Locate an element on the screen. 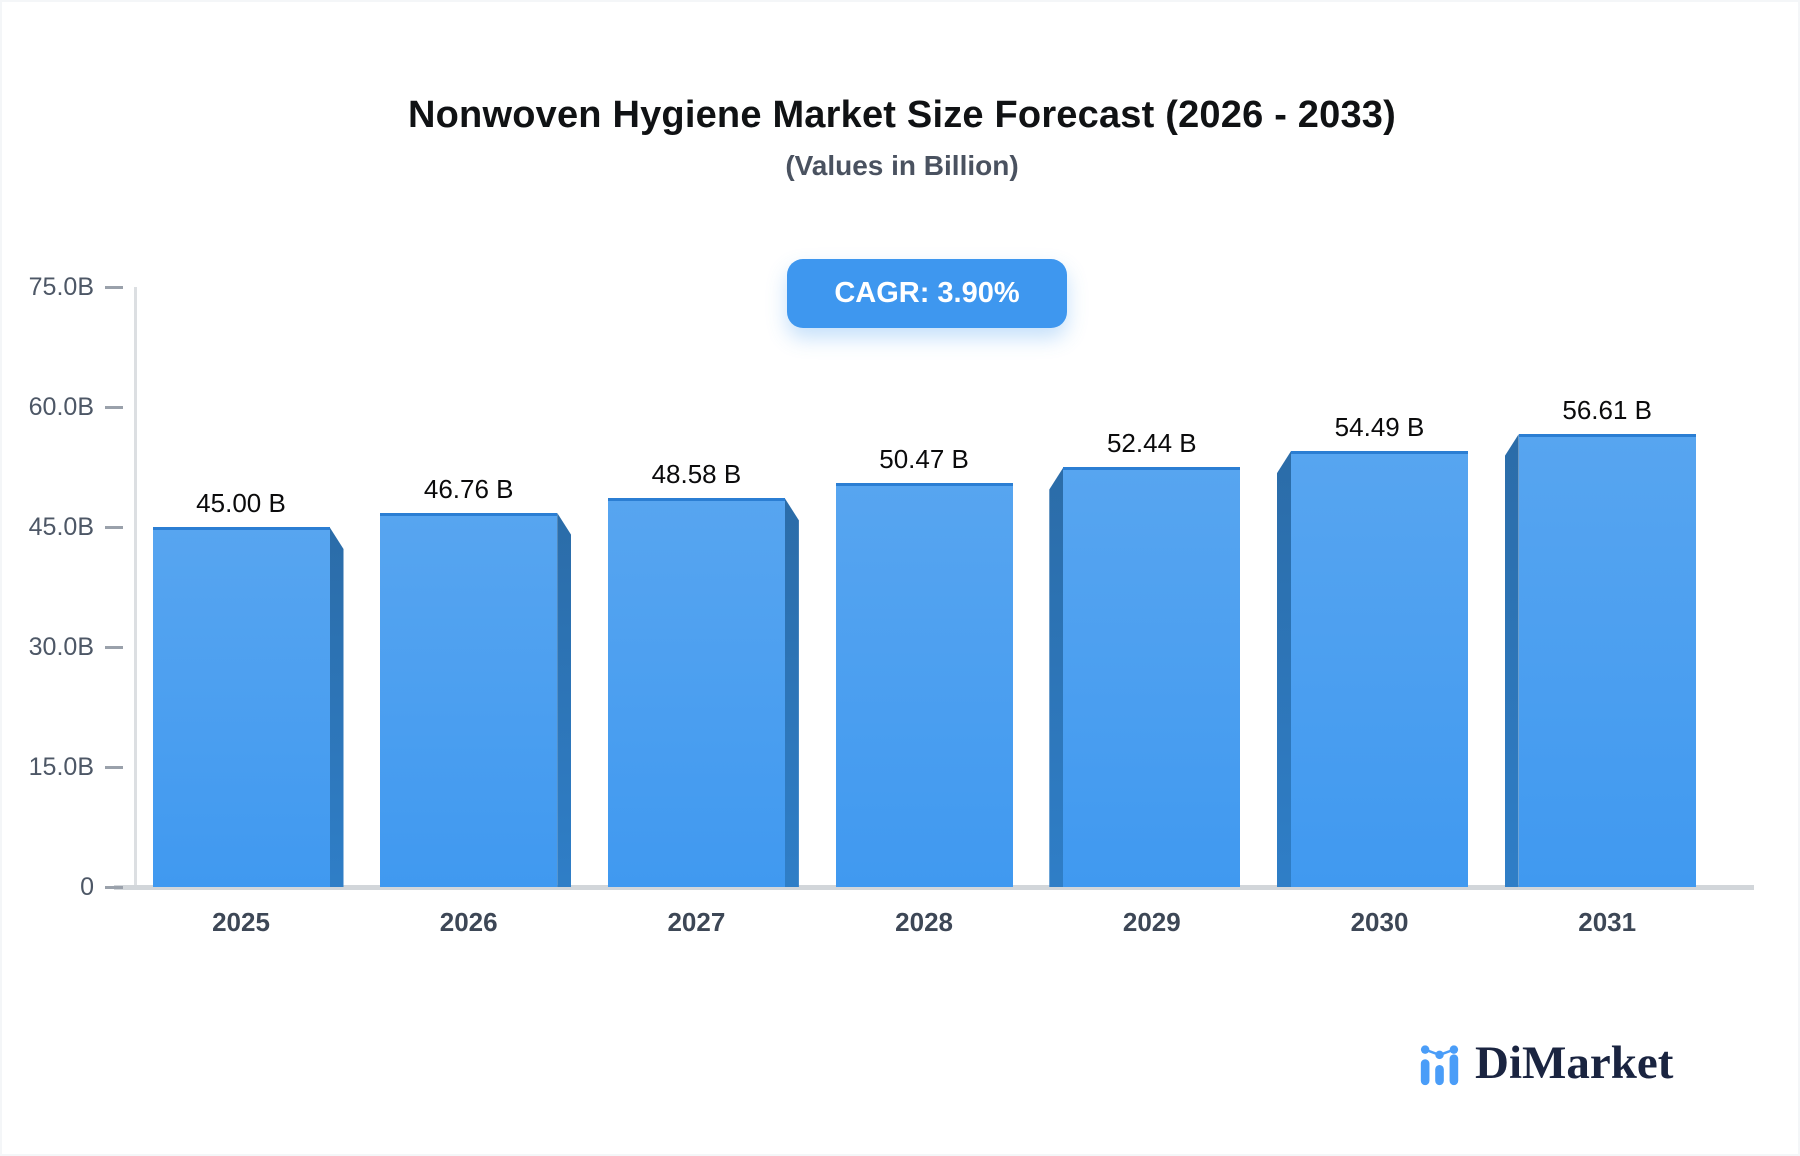 The height and width of the screenshot is (1156, 1800). x-category-label: 2031 is located at coordinates (1607, 922).